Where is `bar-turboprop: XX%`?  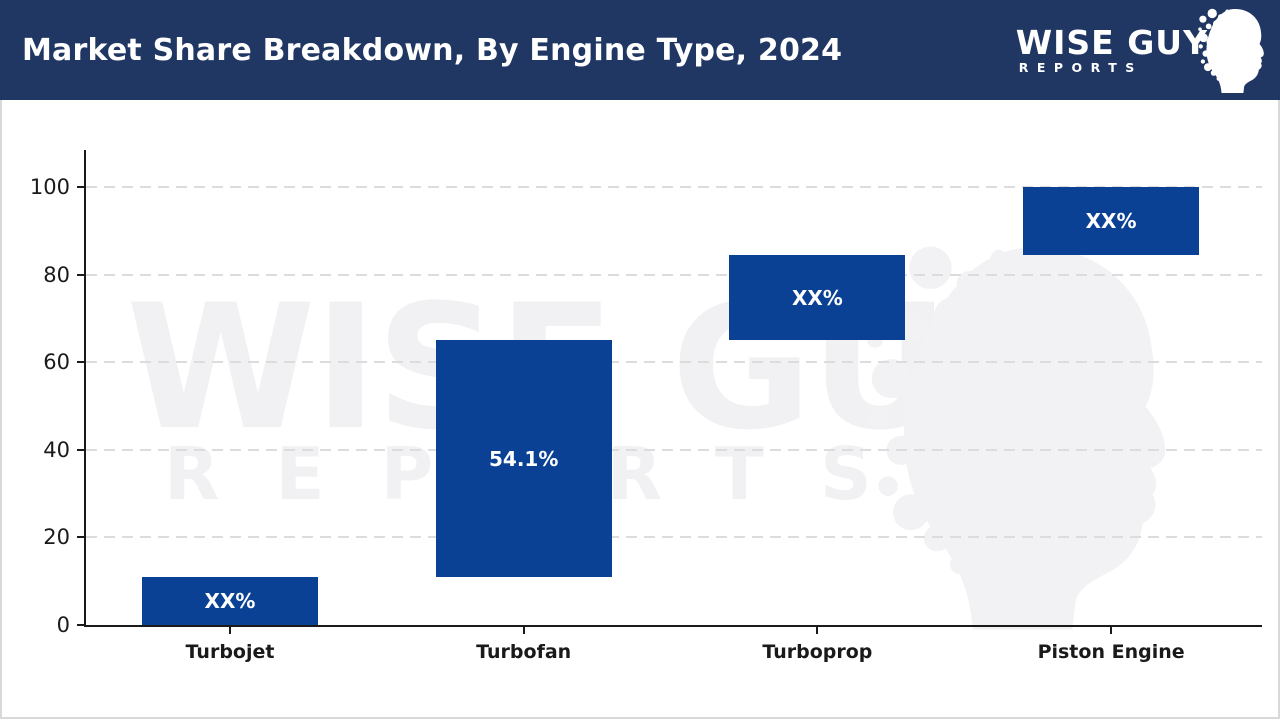 bar-turboprop: XX% is located at coordinates (817, 298).